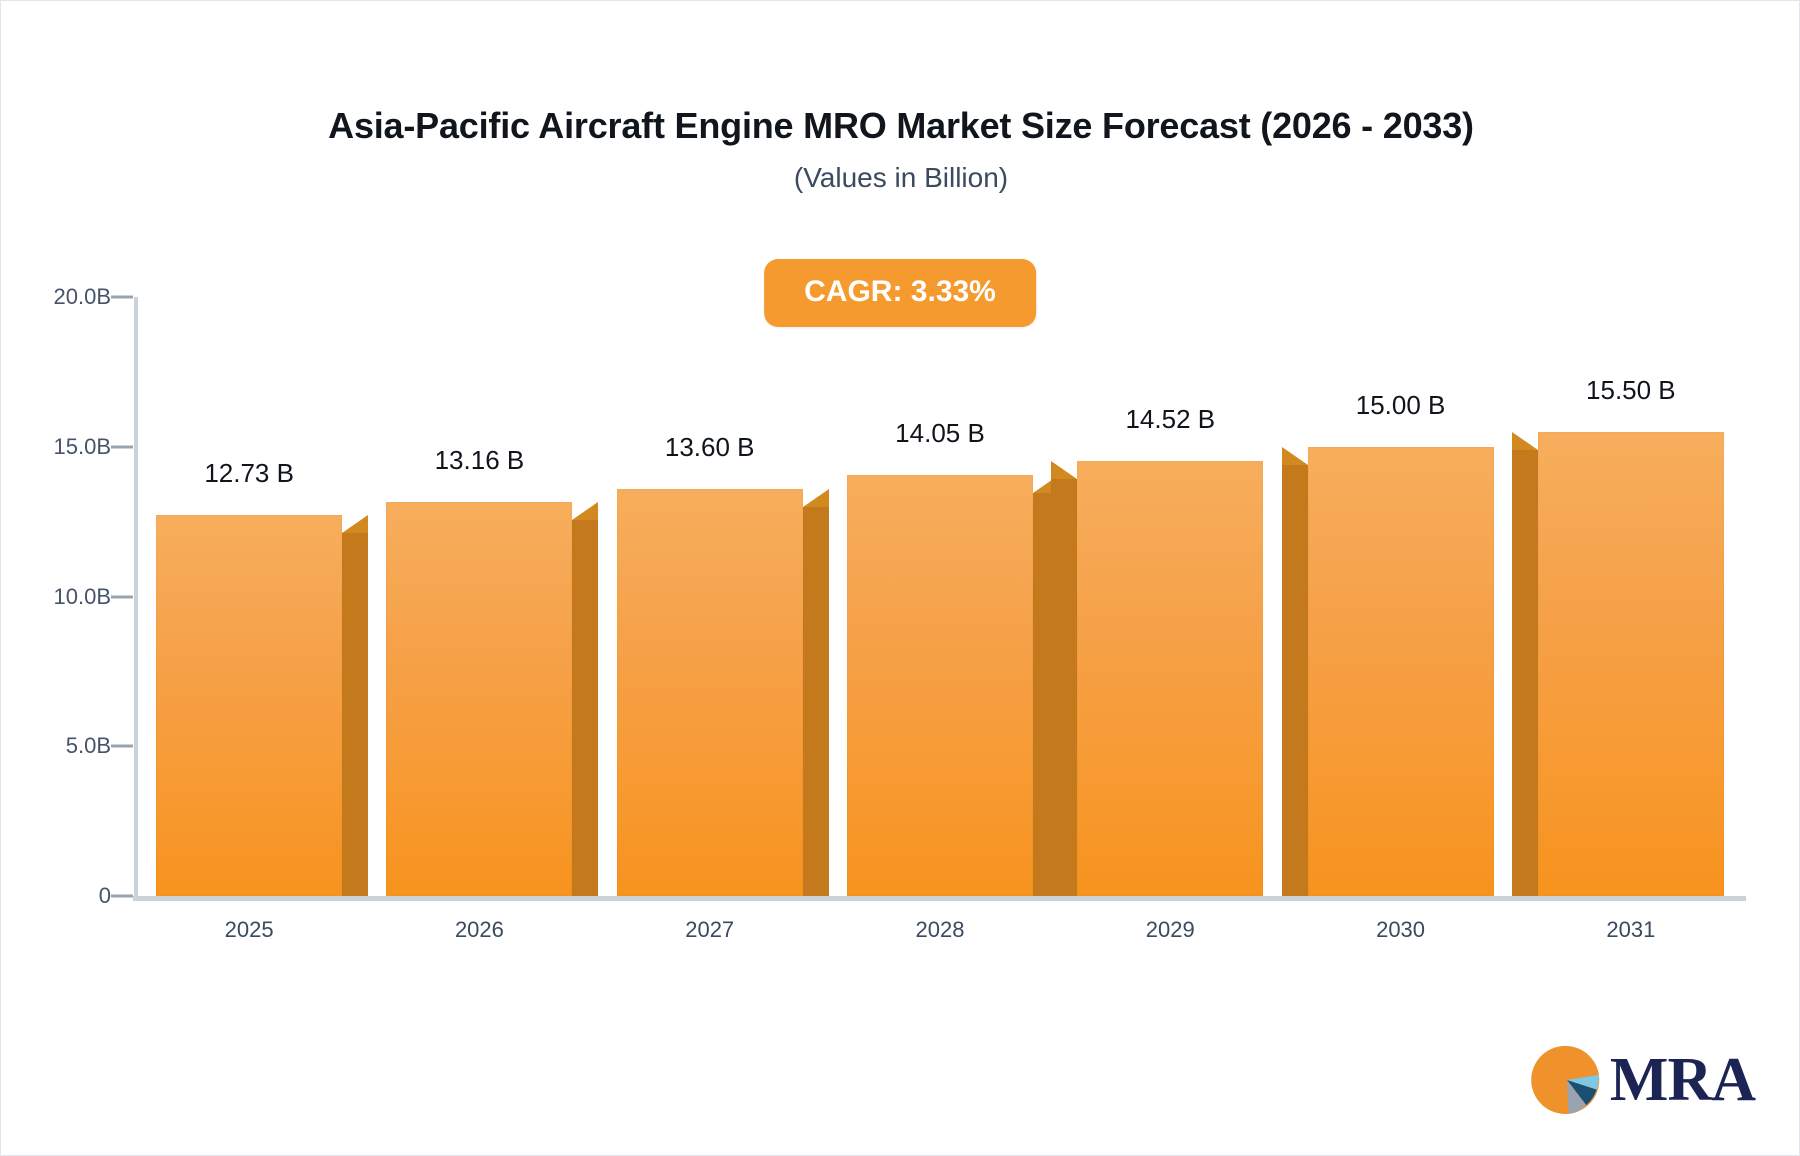 The image size is (1800, 1156). I want to click on bar-2030: 15.00 B, so click(1387, 643).